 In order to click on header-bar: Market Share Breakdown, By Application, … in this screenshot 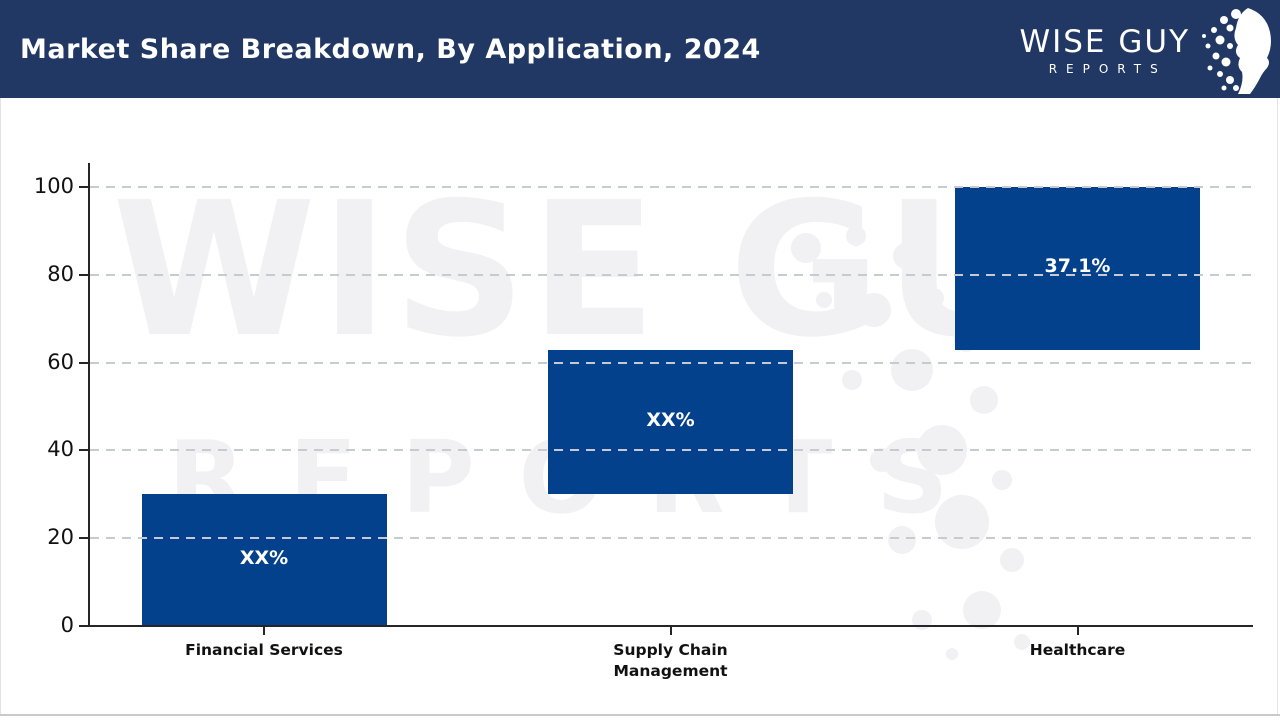, I will do `click(640, 49)`.